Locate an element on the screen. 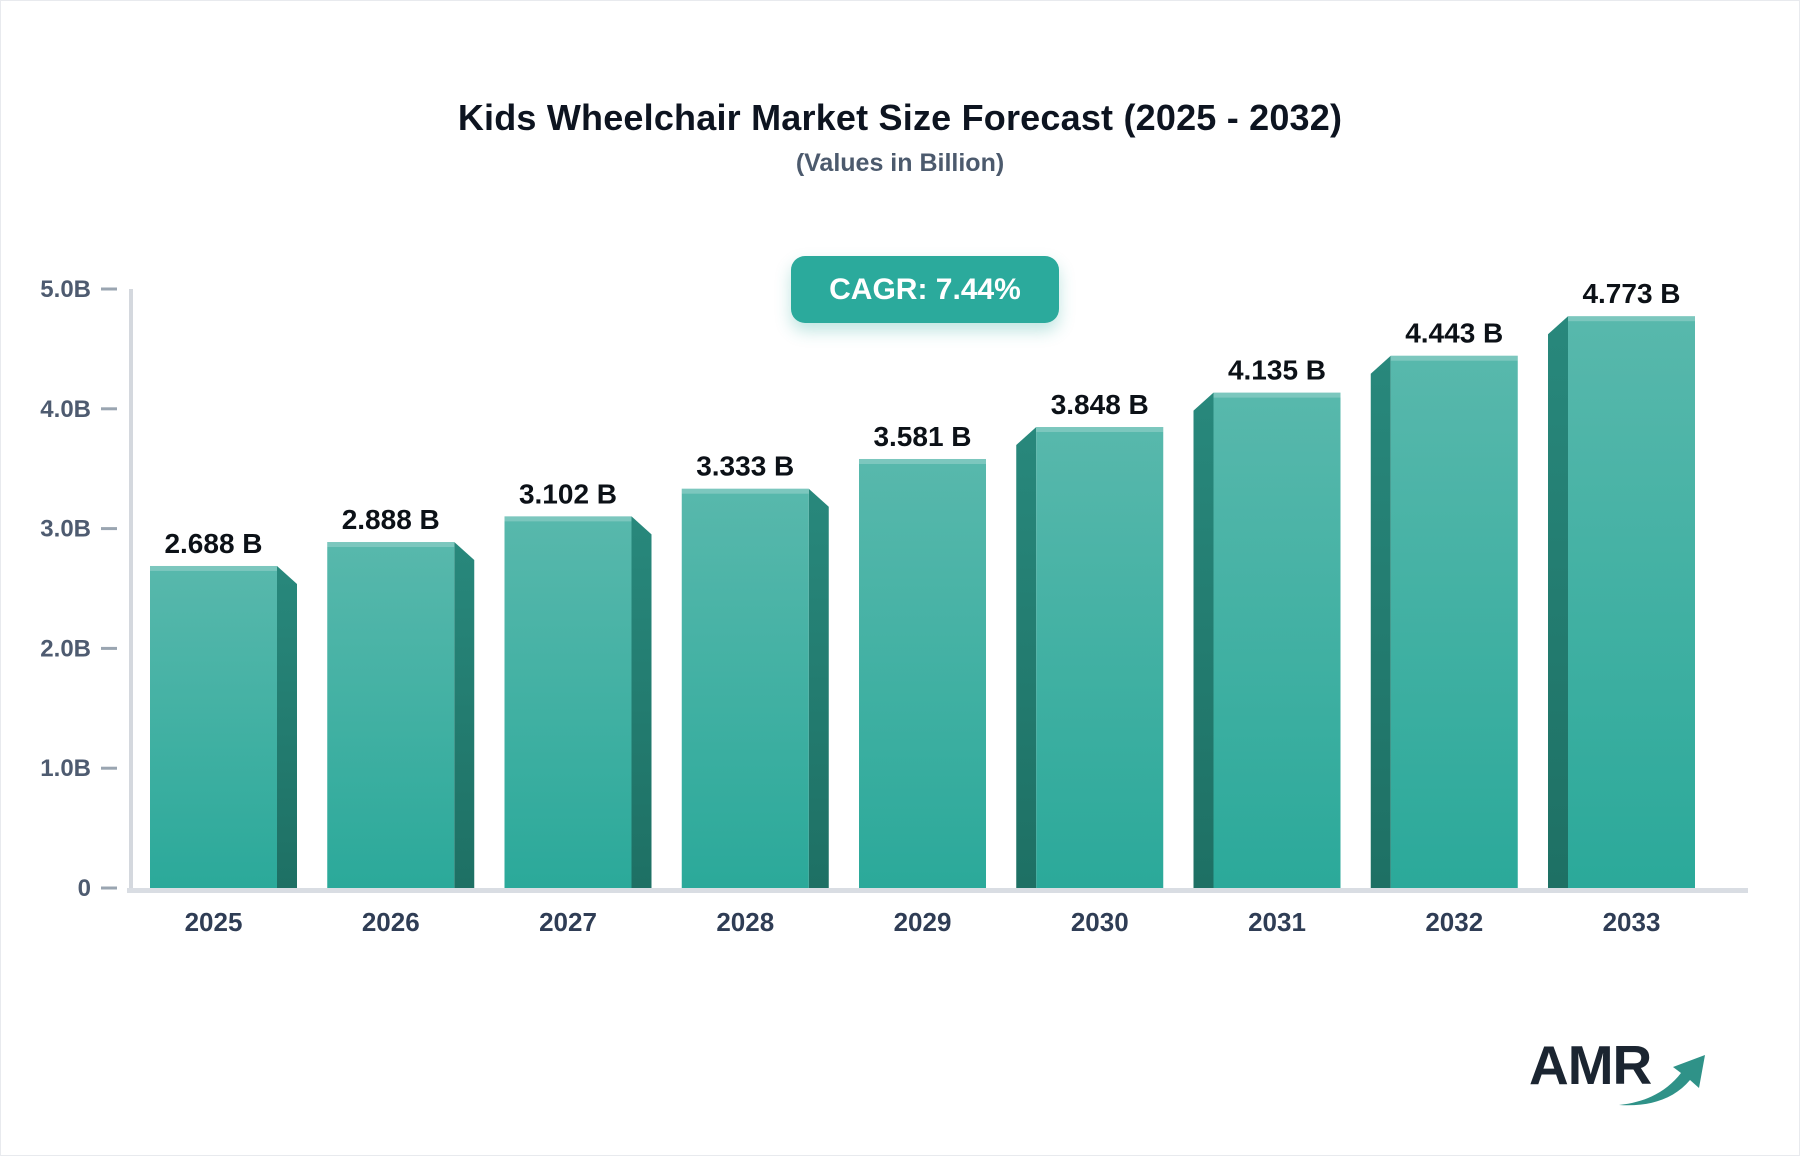 This screenshot has width=1800, height=1156. x-axis-label: 2027 is located at coordinates (568, 922).